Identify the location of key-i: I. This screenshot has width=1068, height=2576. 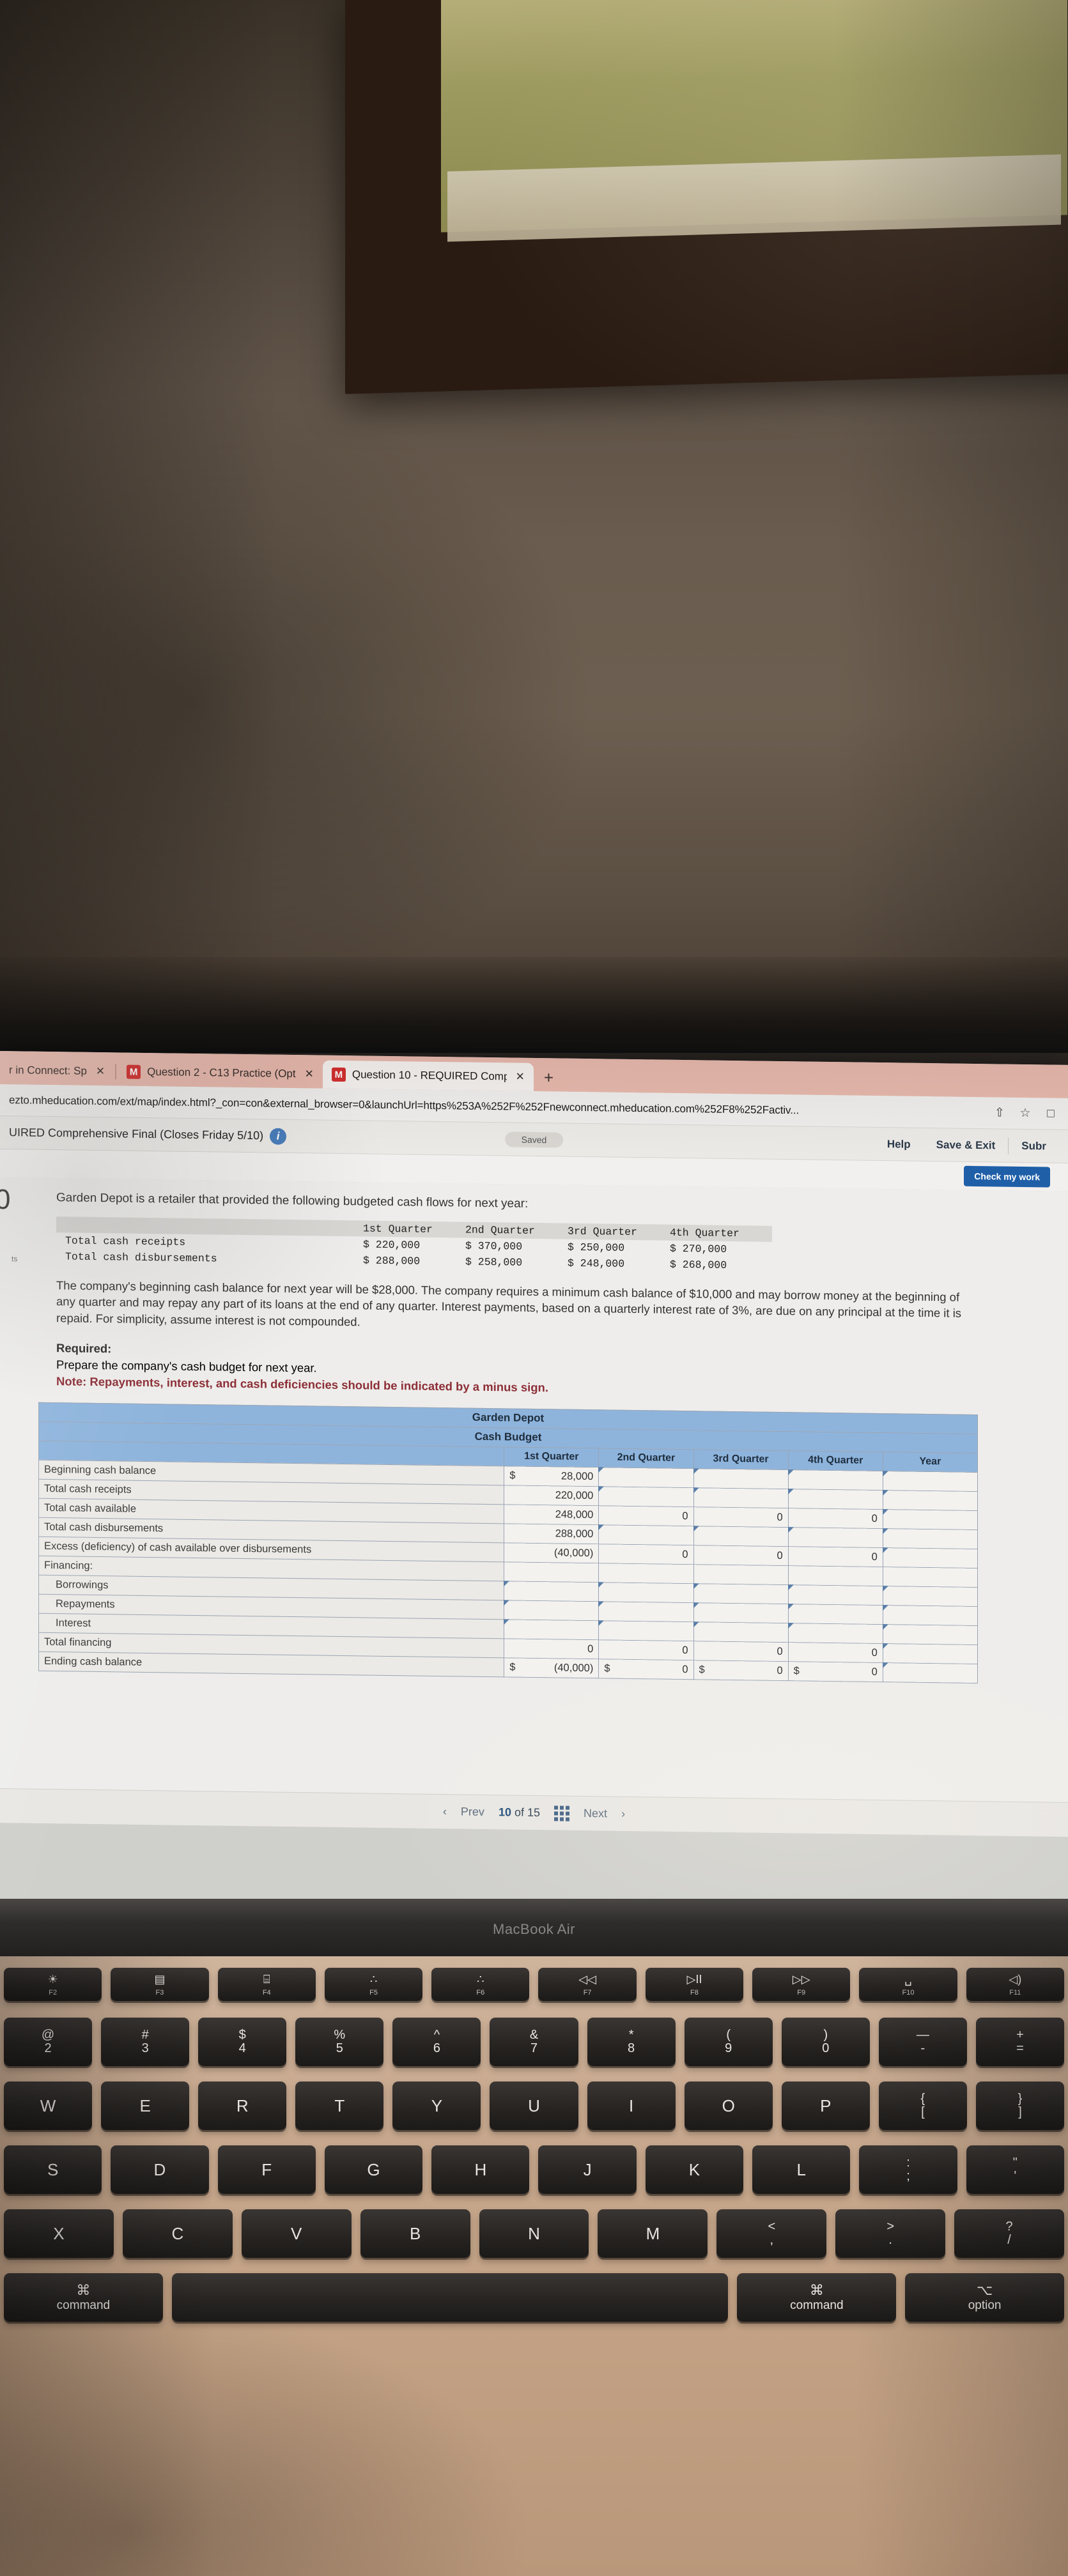
(632, 2106).